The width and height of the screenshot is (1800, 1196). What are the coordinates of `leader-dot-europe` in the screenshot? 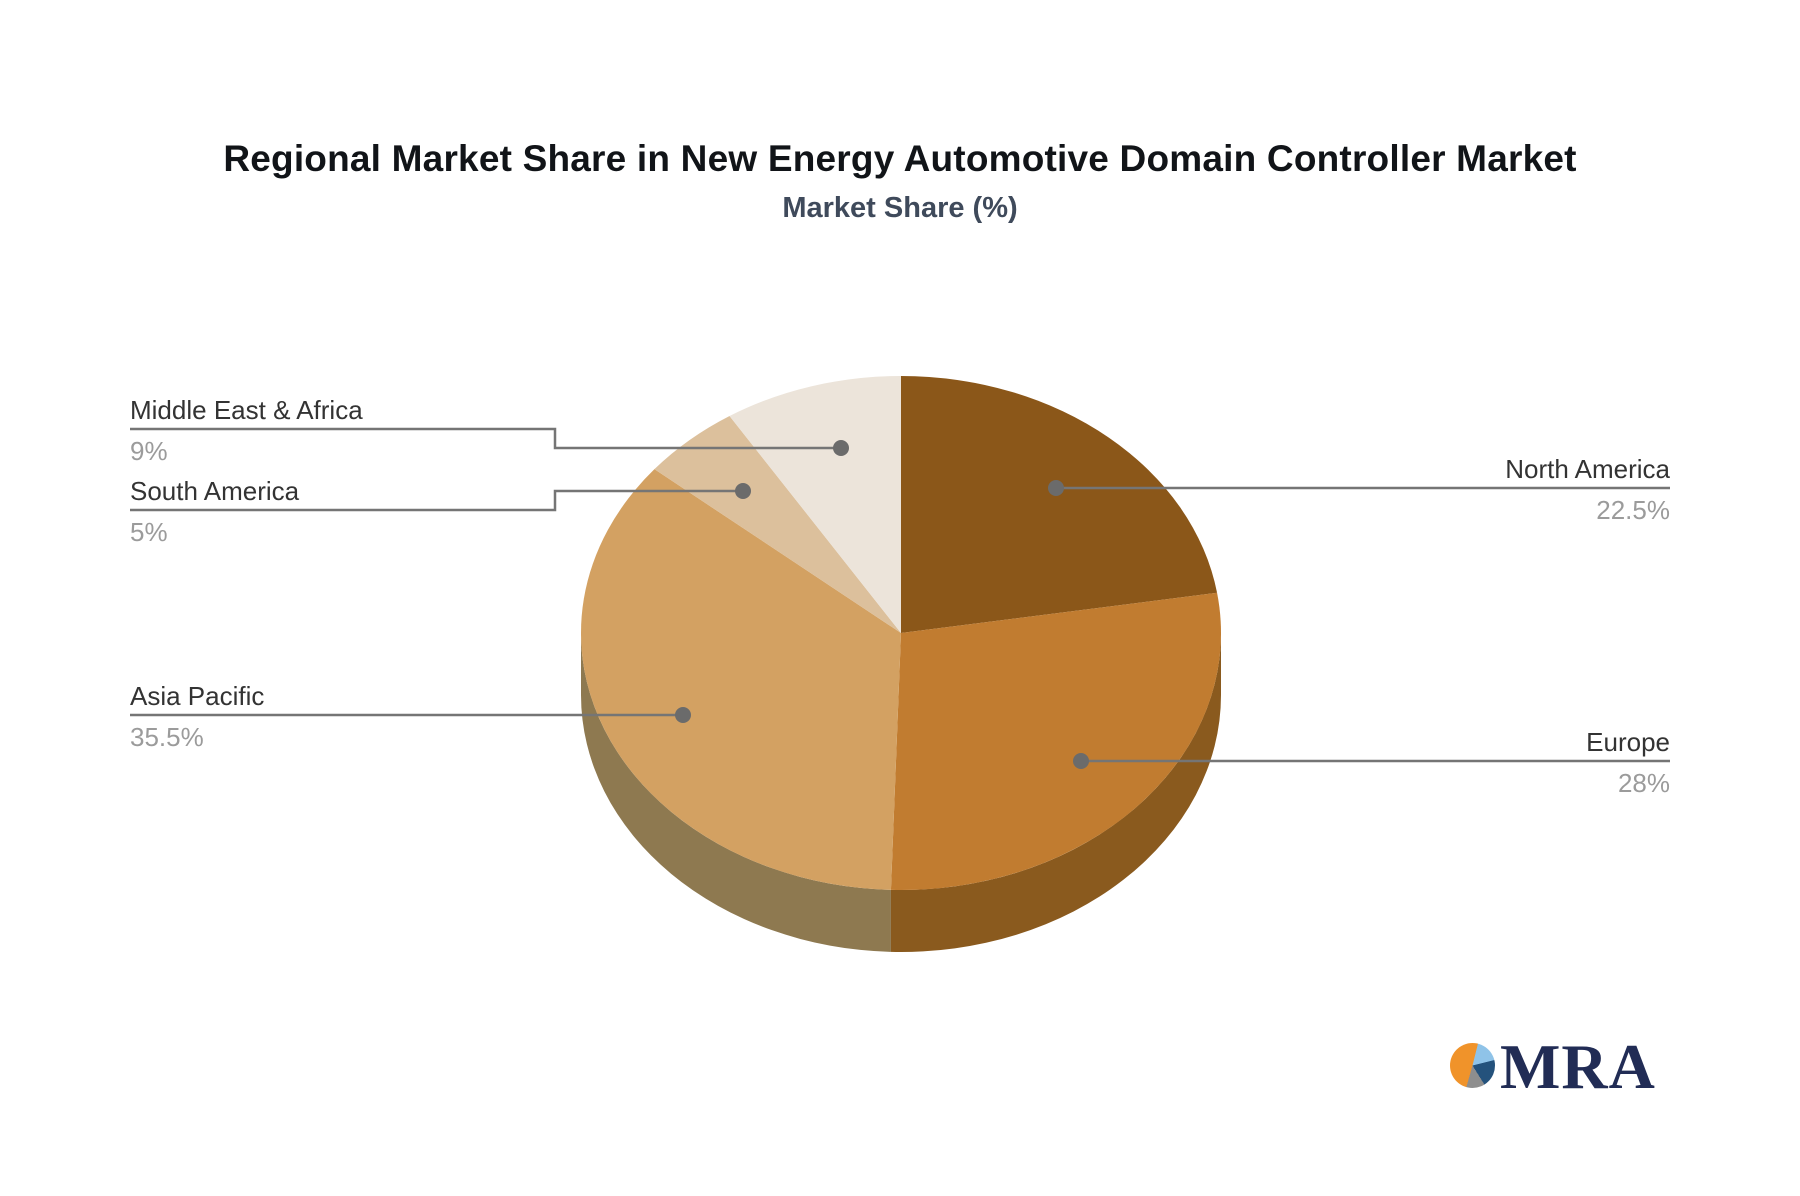 It's located at (1081, 761).